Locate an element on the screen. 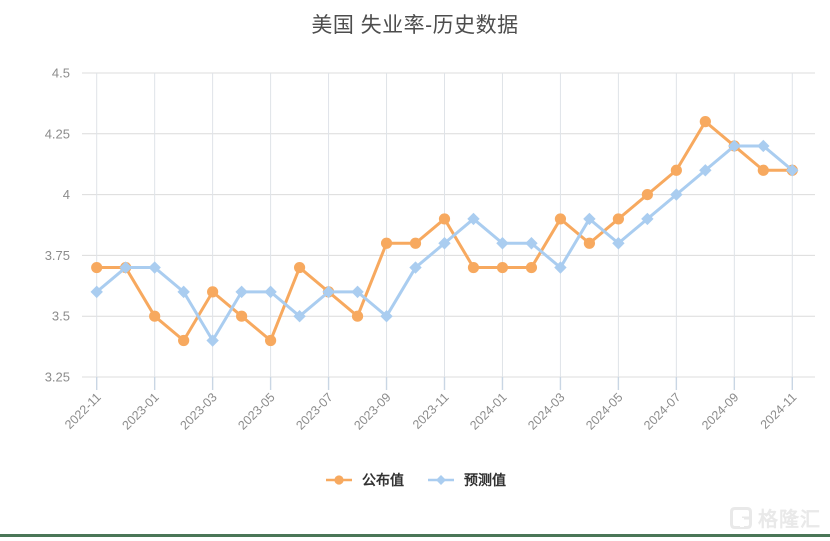 Image resolution: width=830 pixels, height=541 pixels. forecast-series-marker-icon is located at coordinates (441, 480).